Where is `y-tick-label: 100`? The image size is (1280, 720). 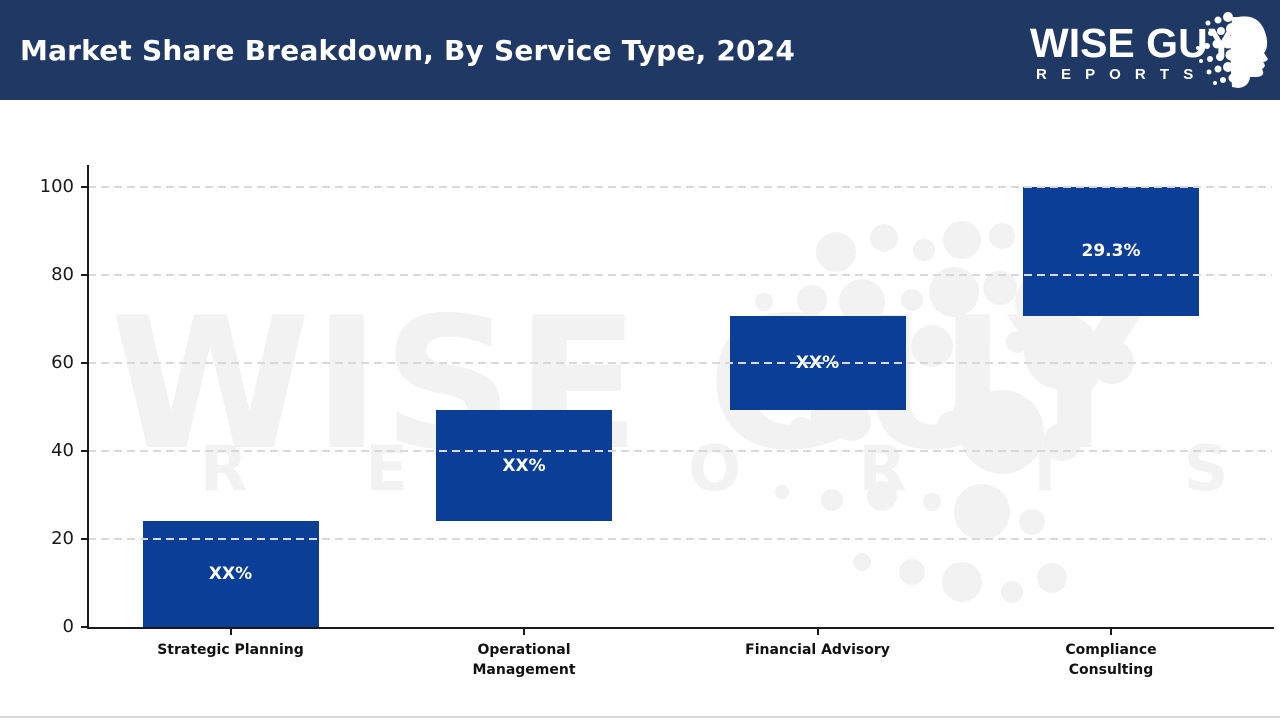 y-tick-label: 100 is located at coordinates (56, 186).